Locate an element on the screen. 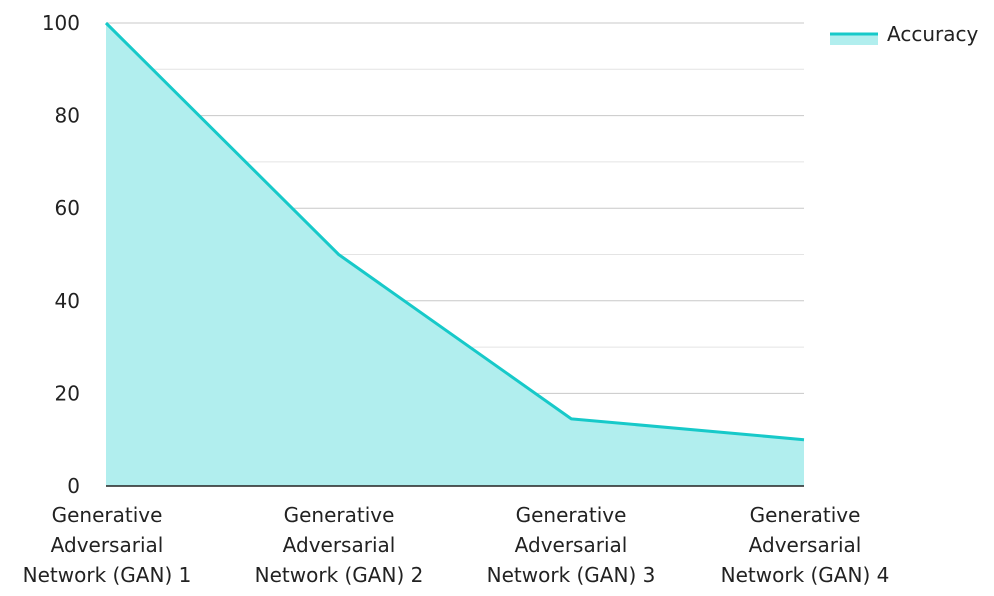  y-tick-label: 100 is located at coordinates (61, 23).